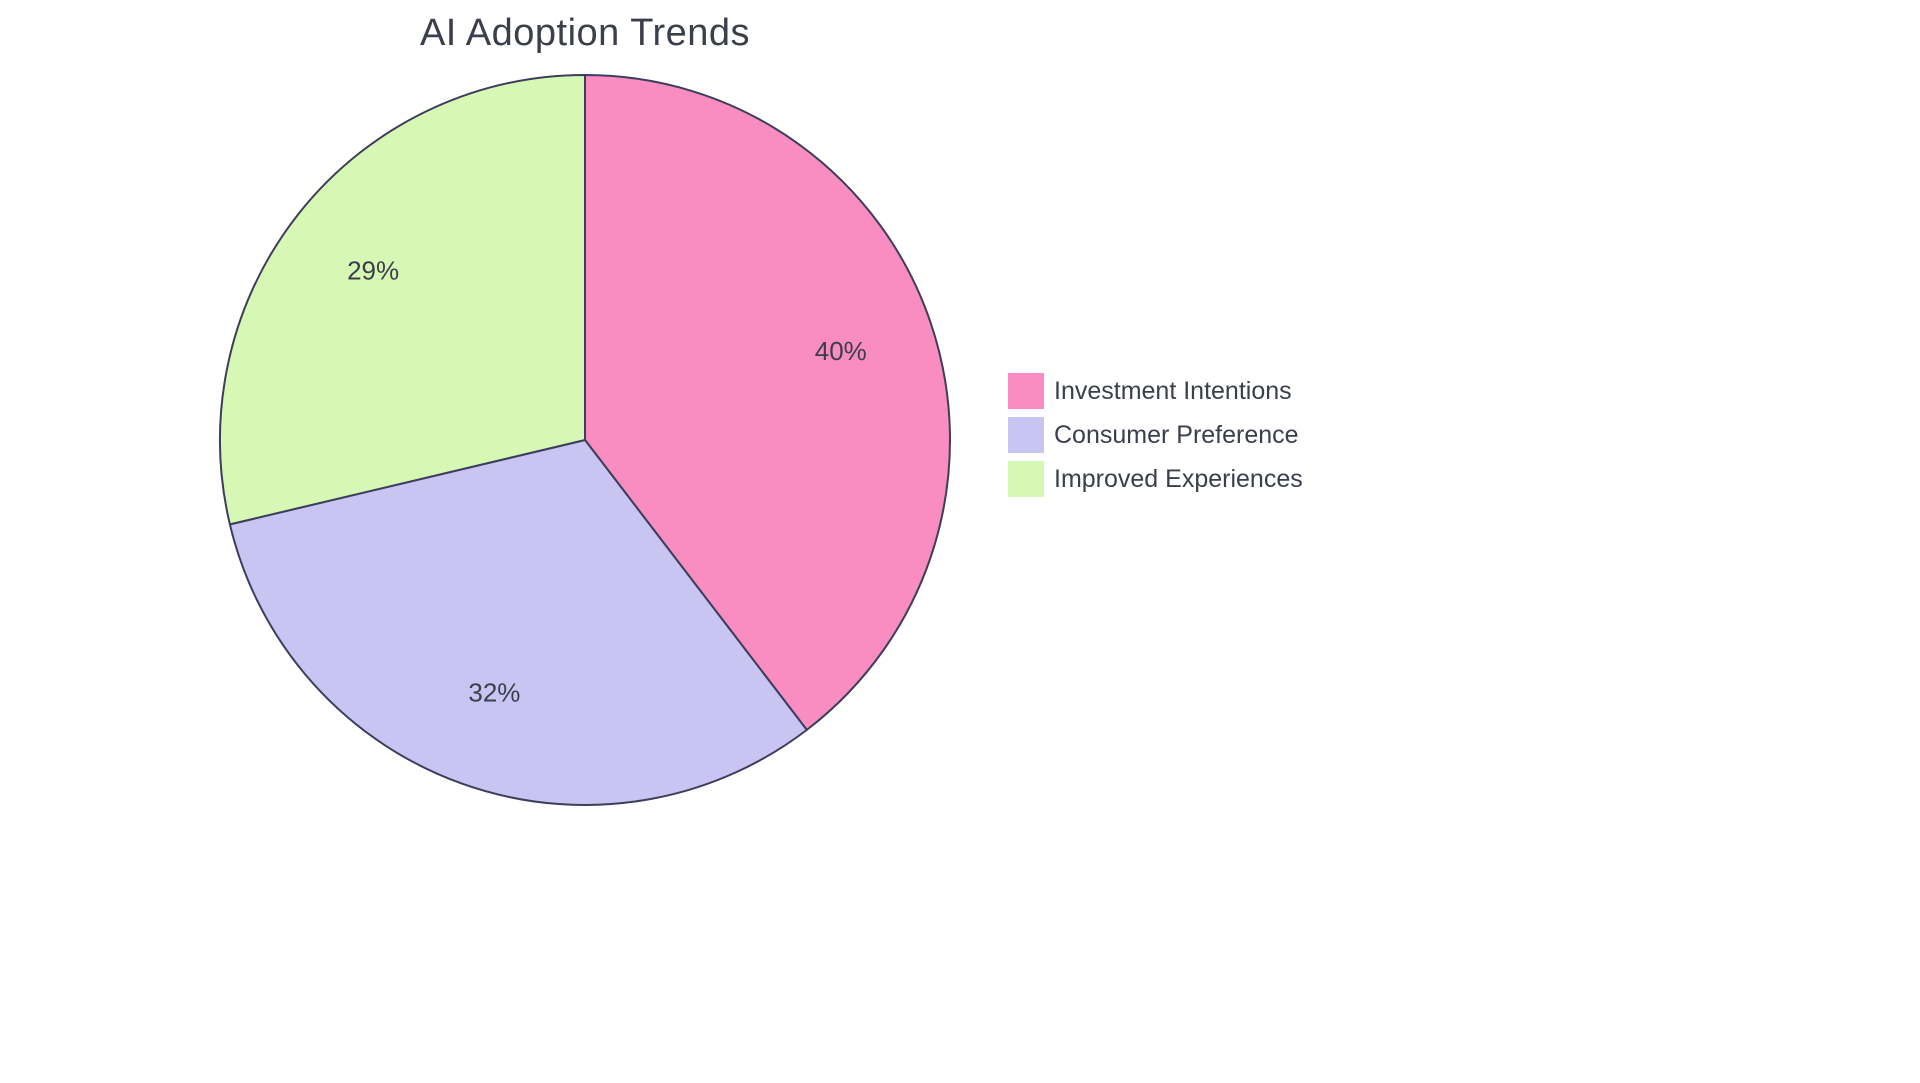 The height and width of the screenshot is (1083, 1920). I want to click on slice-percent-label-0: 40%, so click(841, 351).